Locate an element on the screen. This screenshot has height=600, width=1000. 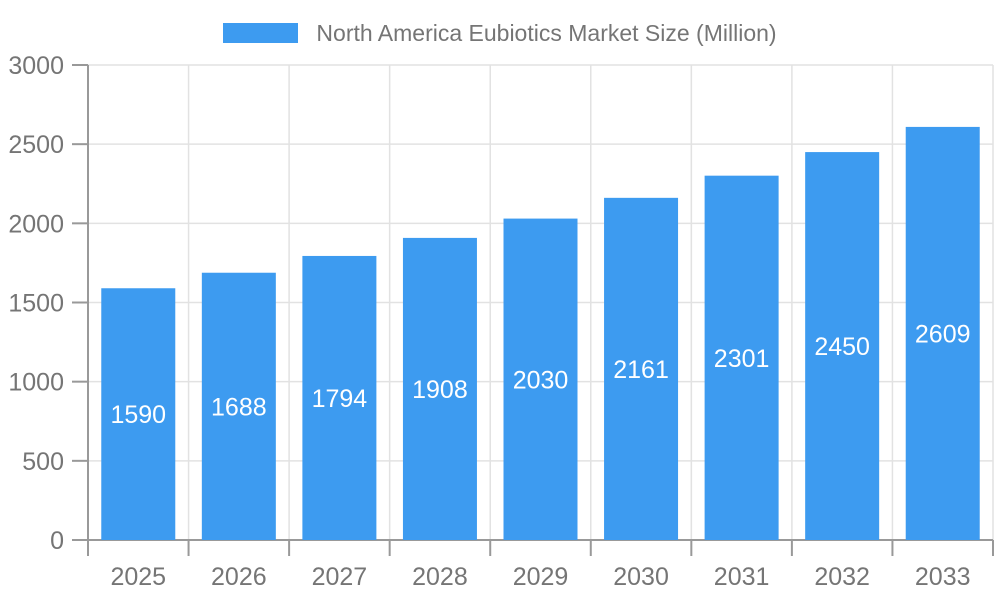
bar-2031 is located at coordinates (741, 358).